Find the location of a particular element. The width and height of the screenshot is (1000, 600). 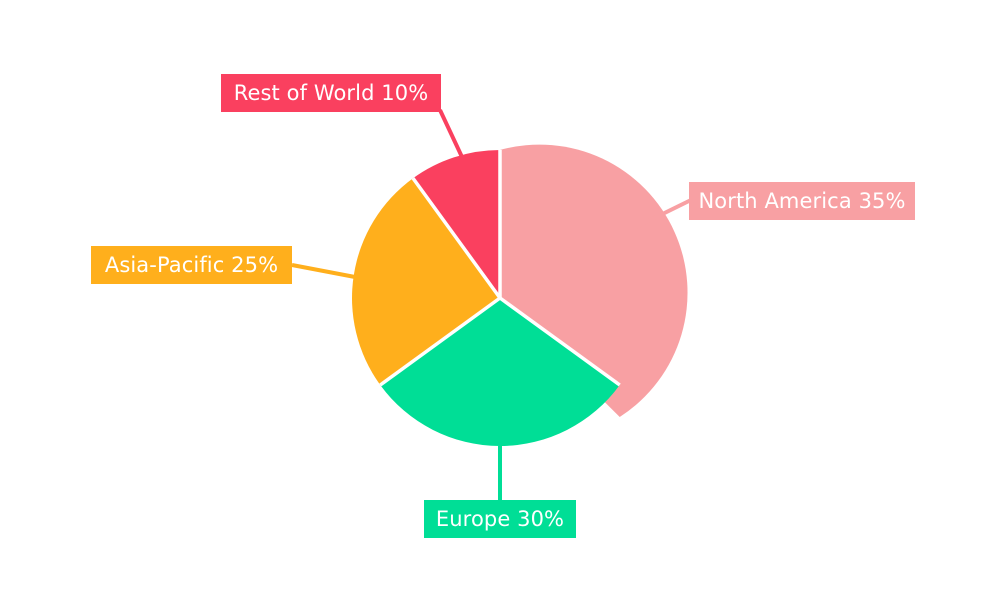

pie-slice-north-america-shape is located at coordinates (594, 281).